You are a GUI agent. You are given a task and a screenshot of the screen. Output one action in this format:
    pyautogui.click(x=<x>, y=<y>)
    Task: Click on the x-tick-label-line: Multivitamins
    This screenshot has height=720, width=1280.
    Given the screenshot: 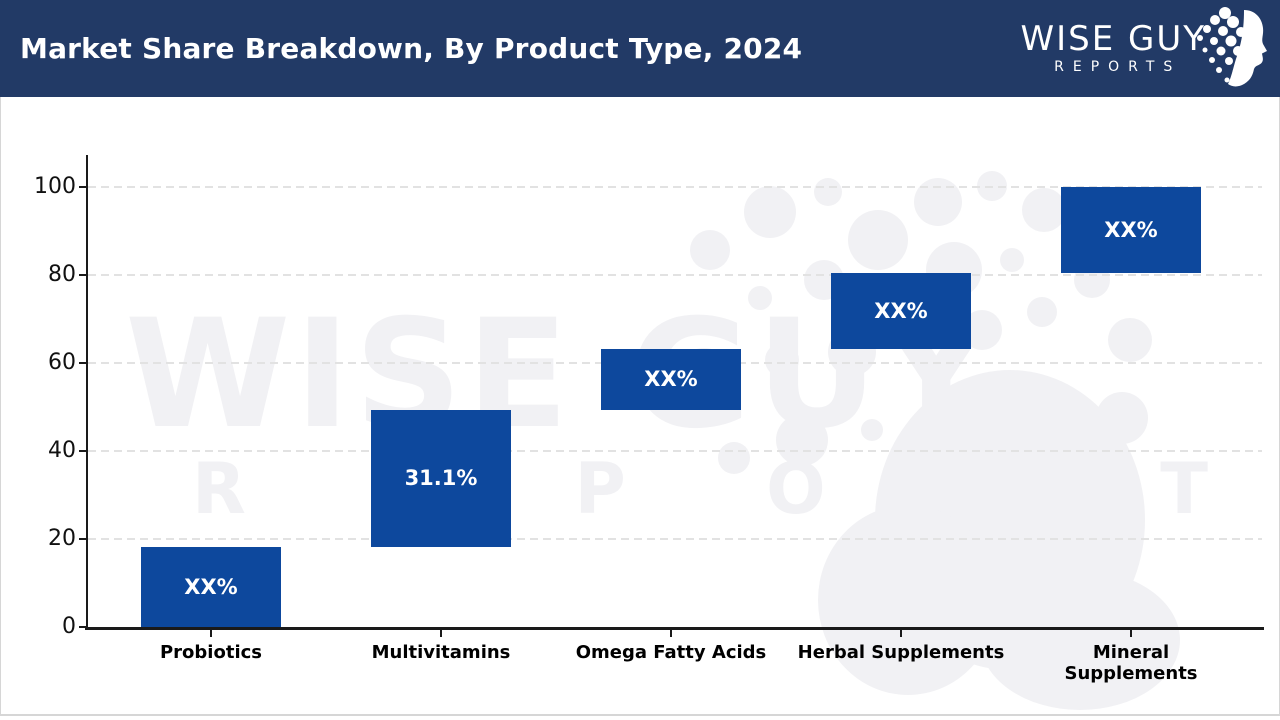 What is the action you would take?
    pyautogui.click(x=441, y=652)
    